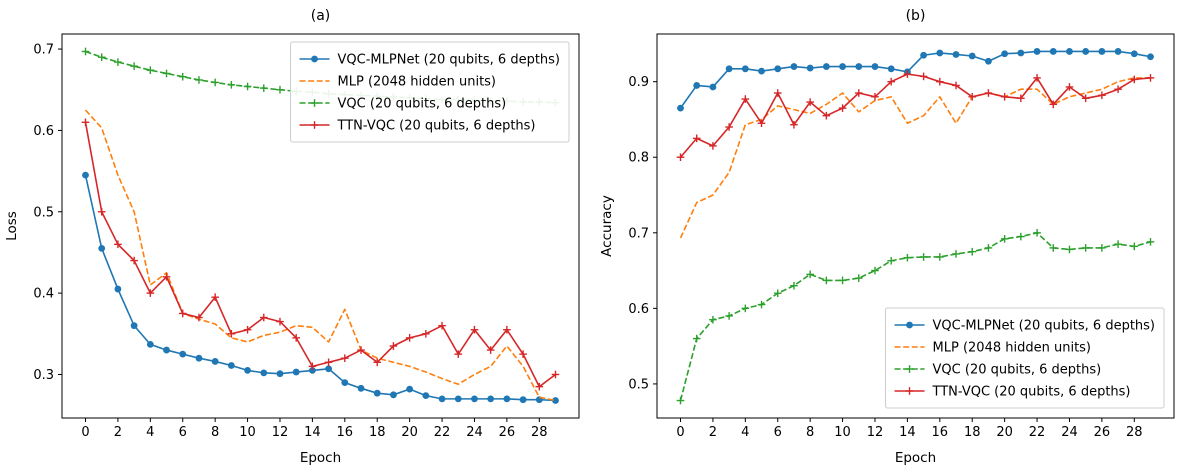  What do you see at coordinates (43, 375) in the screenshot?
I see `svg-text: 0.3` at bounding box center [43, 375].